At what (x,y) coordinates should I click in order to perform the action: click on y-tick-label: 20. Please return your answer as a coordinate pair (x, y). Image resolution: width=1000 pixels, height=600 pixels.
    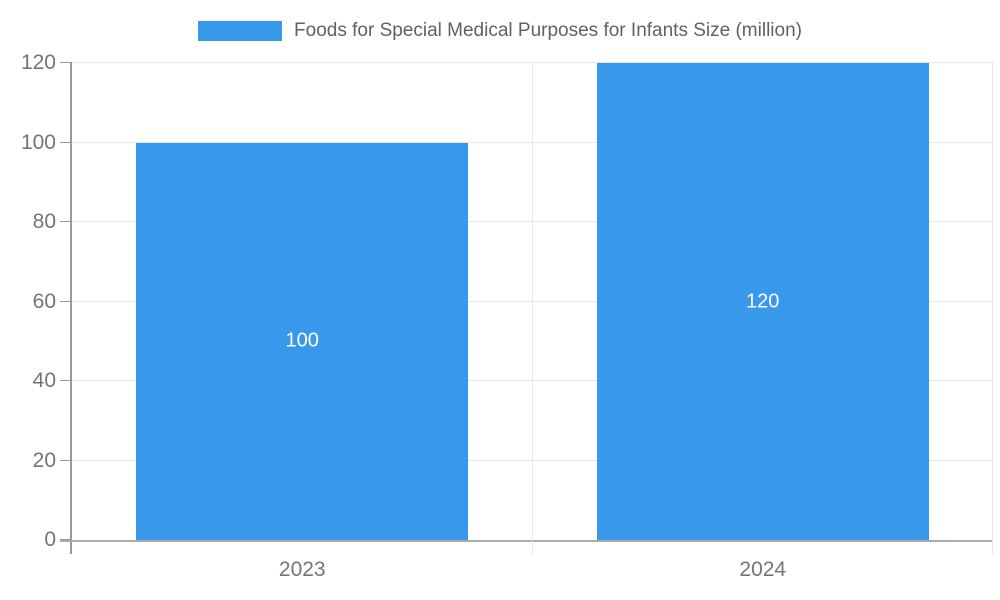
    Looking at the image, I should click on (44, 460).